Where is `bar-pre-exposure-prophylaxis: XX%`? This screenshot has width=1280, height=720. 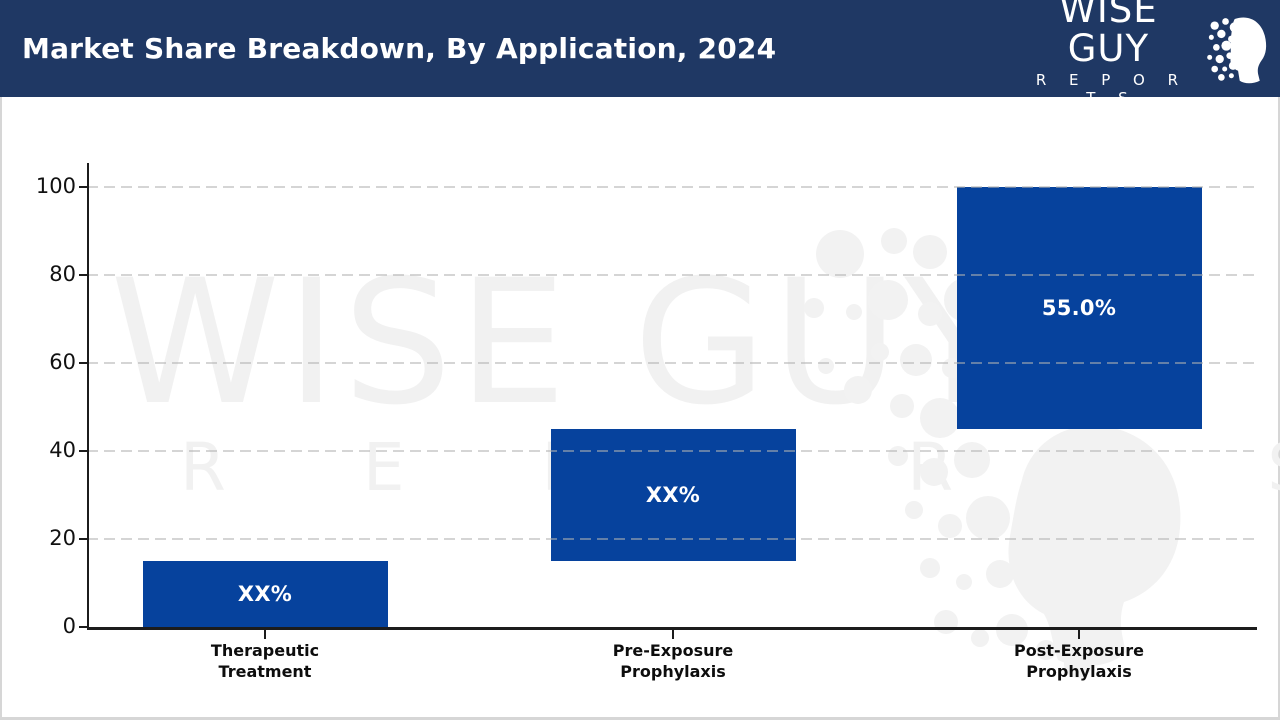 bar-pre-exposure-prophylaxis: XX% is located at coordinates (673, 495).